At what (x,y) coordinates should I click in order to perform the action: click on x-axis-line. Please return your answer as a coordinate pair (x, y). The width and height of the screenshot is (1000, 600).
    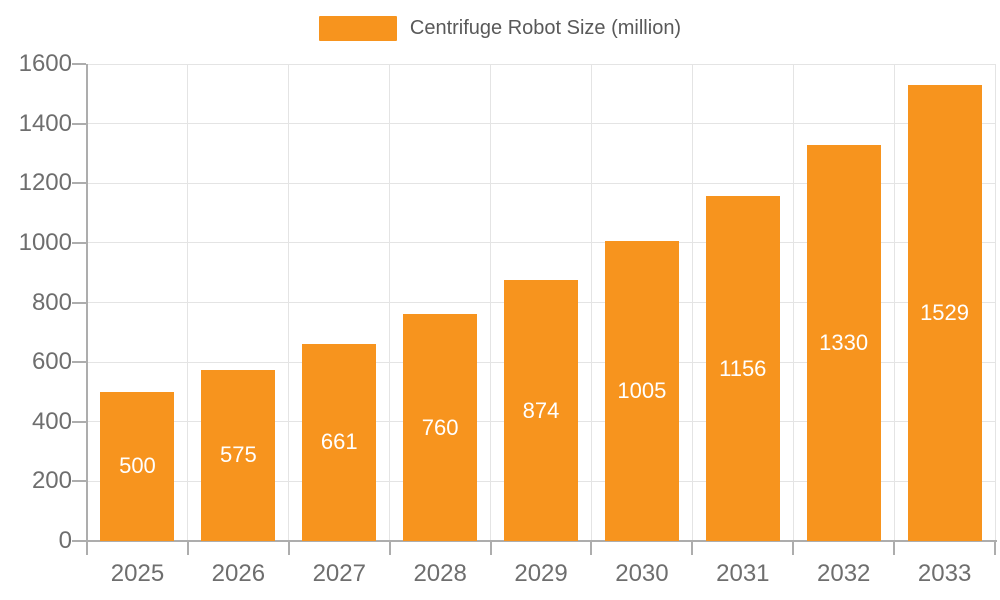
    Looking at the image, I should click on (534, 541).